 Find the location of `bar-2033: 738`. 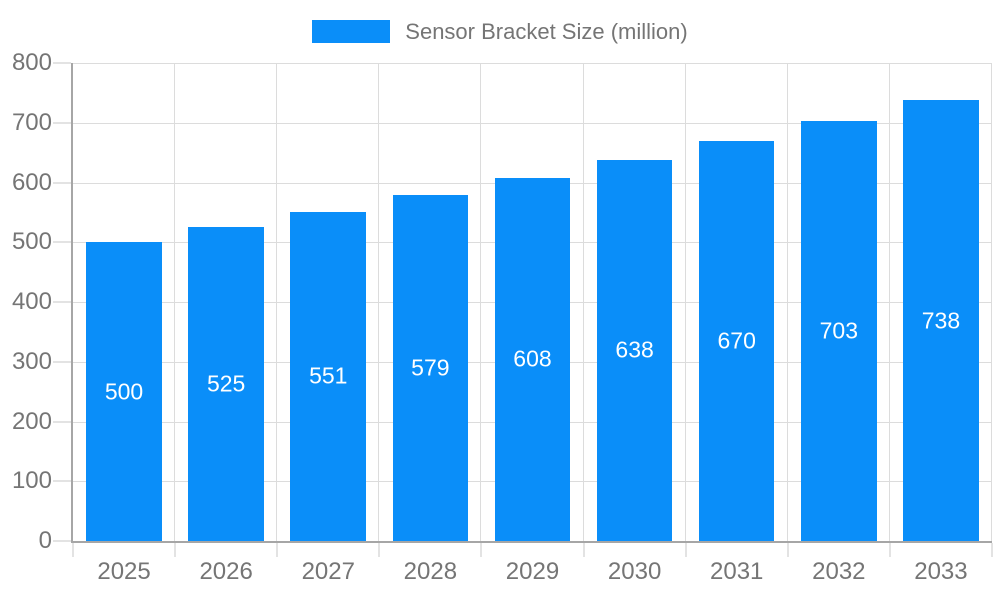

bar-2033: 738 is located at coordinates (941, 320).